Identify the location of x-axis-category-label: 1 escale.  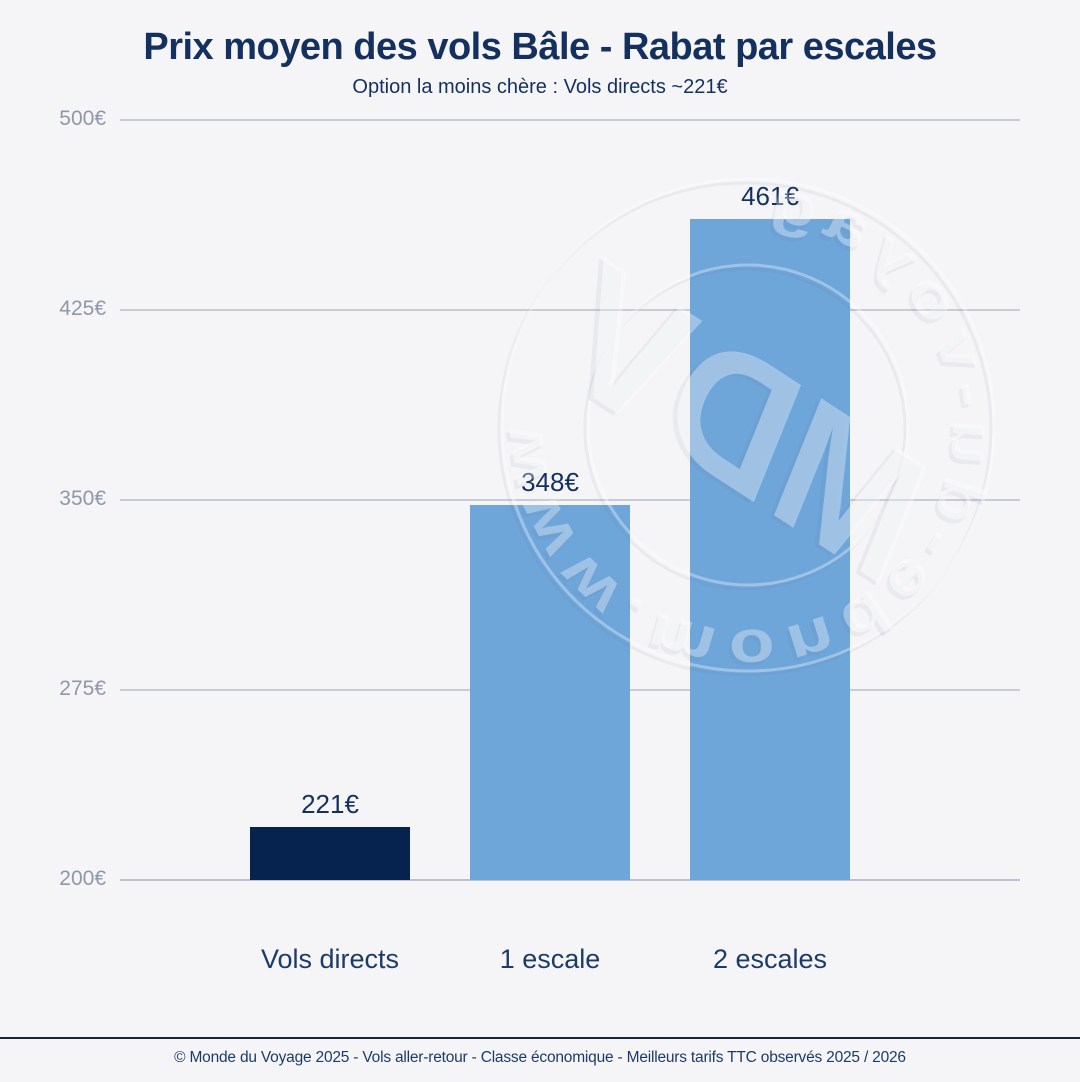
(550, 959).